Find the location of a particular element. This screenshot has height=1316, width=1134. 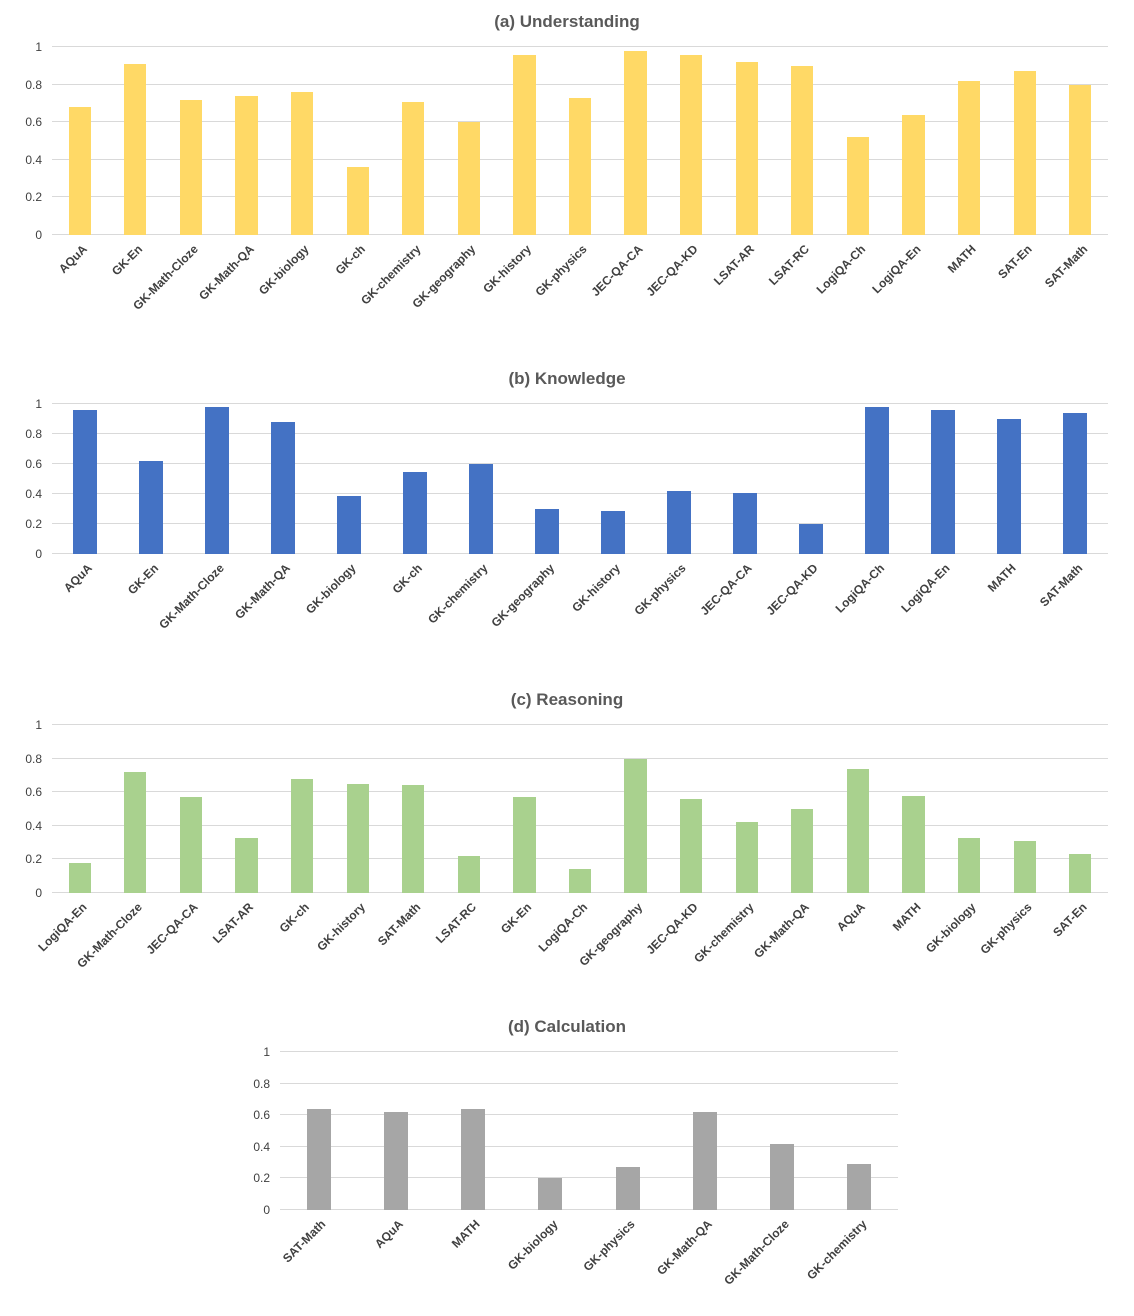

y-tick-label: 0.6 is located at coordinates (261, 1115).